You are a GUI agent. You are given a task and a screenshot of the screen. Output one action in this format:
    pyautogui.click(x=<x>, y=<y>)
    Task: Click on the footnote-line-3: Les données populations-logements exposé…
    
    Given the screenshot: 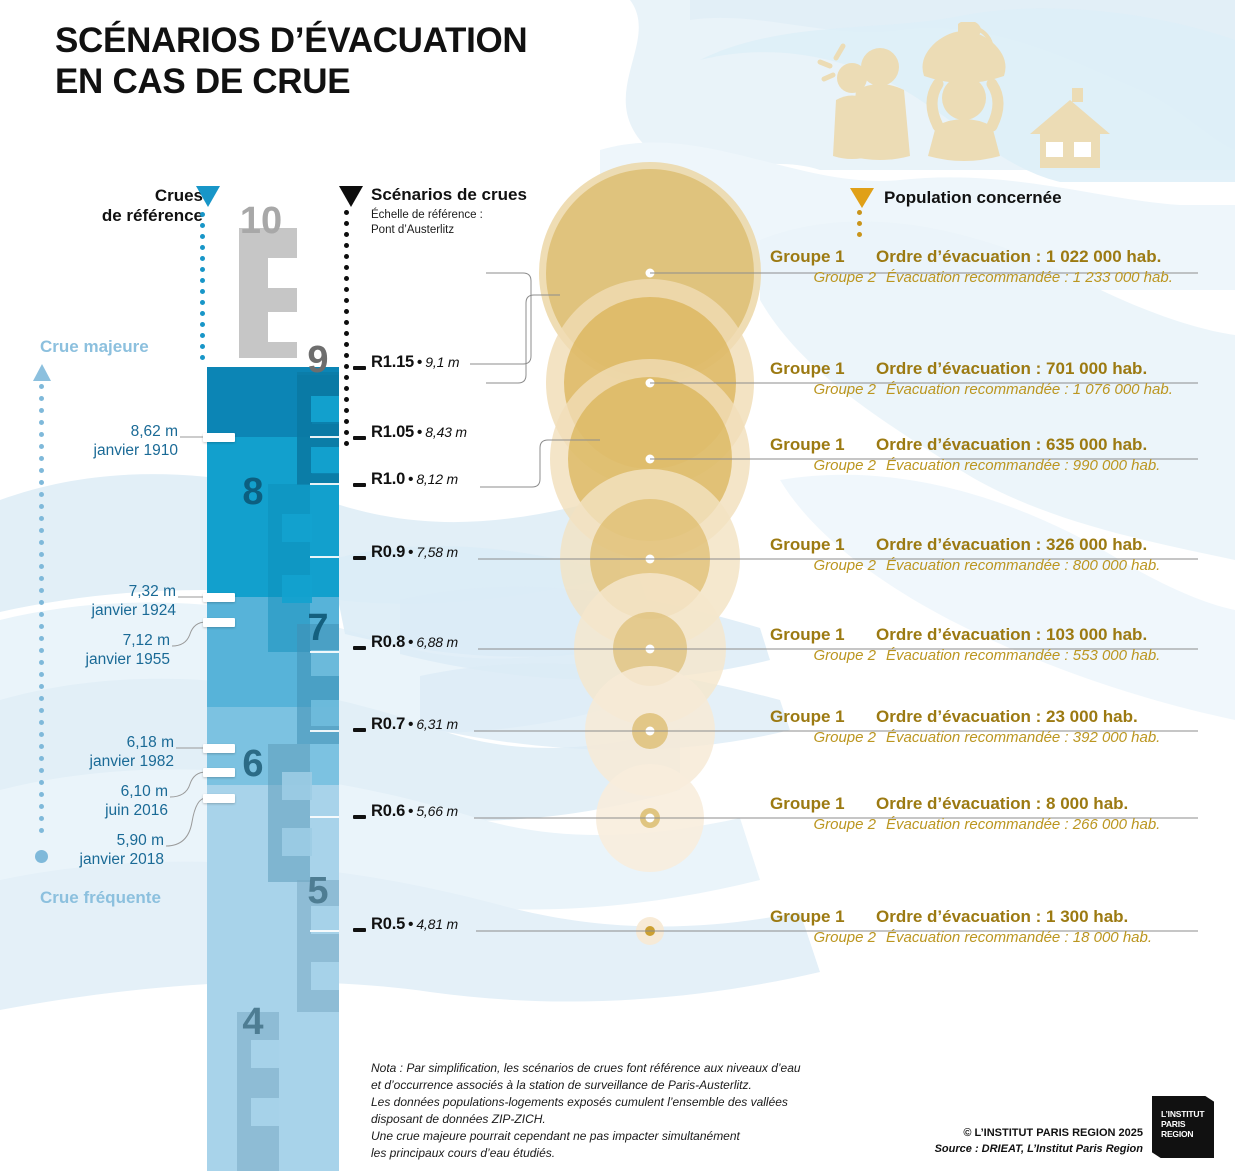 What is the action you would take?
    pyautogui.click(x=579, y=1102)
    